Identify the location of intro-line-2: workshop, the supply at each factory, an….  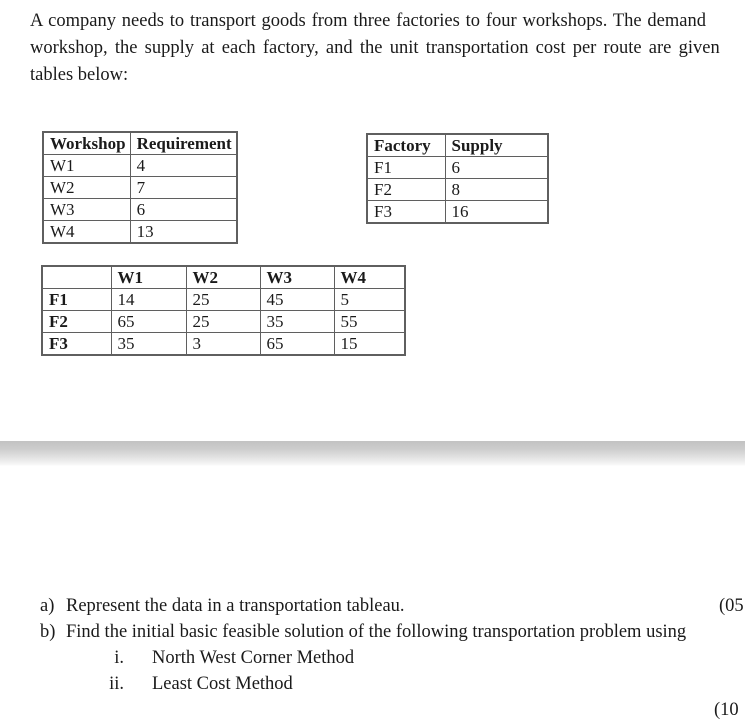
(375, 48).